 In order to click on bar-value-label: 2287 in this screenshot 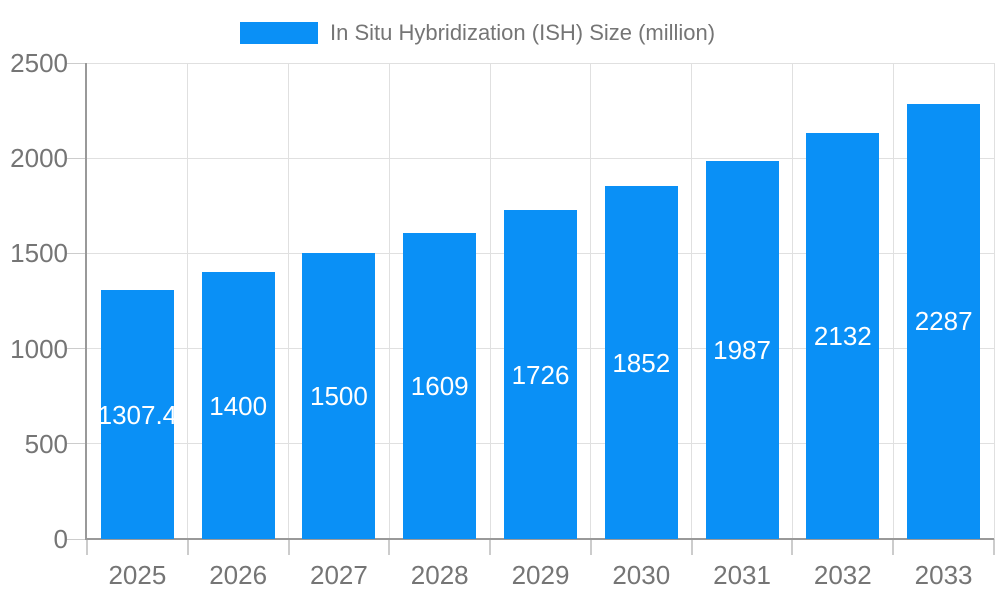, I will do `click(943, 321)`.